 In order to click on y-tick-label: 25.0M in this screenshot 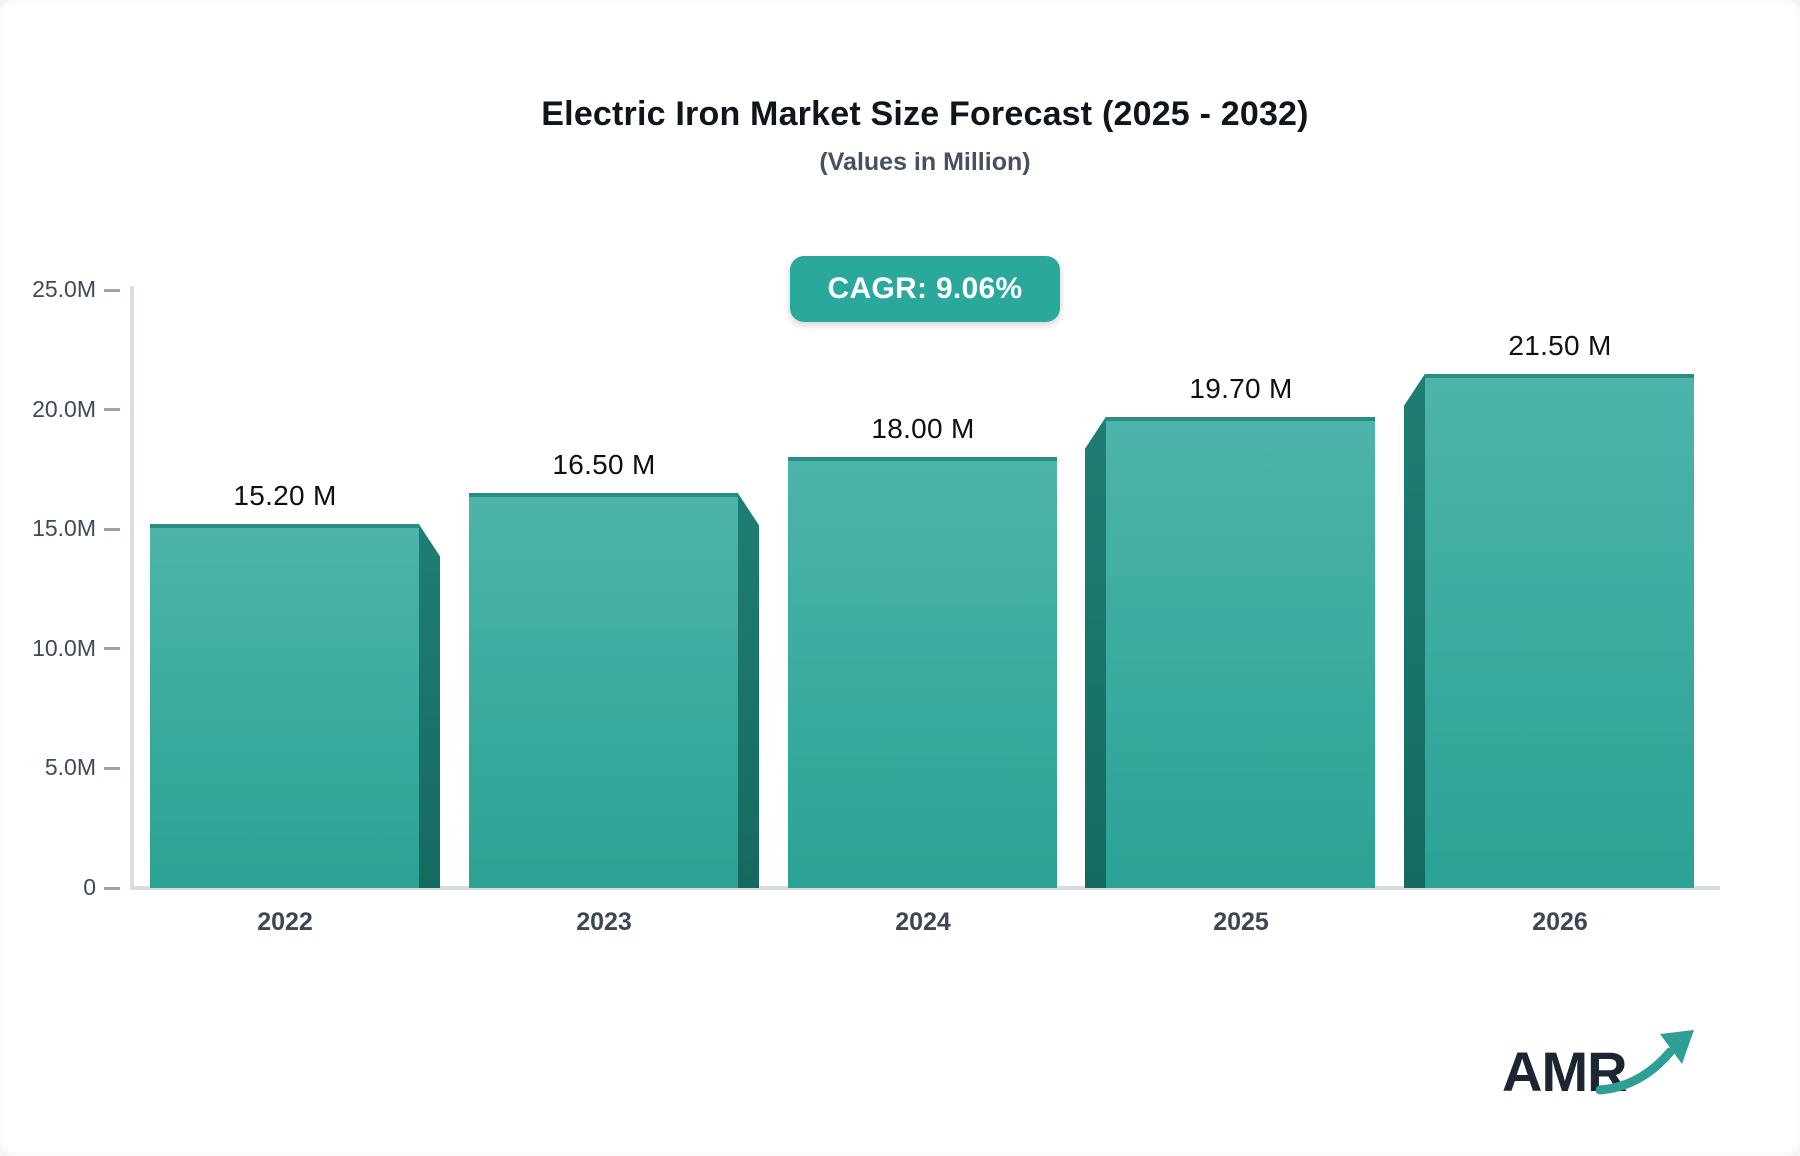, I will do `click(64, 289)`.